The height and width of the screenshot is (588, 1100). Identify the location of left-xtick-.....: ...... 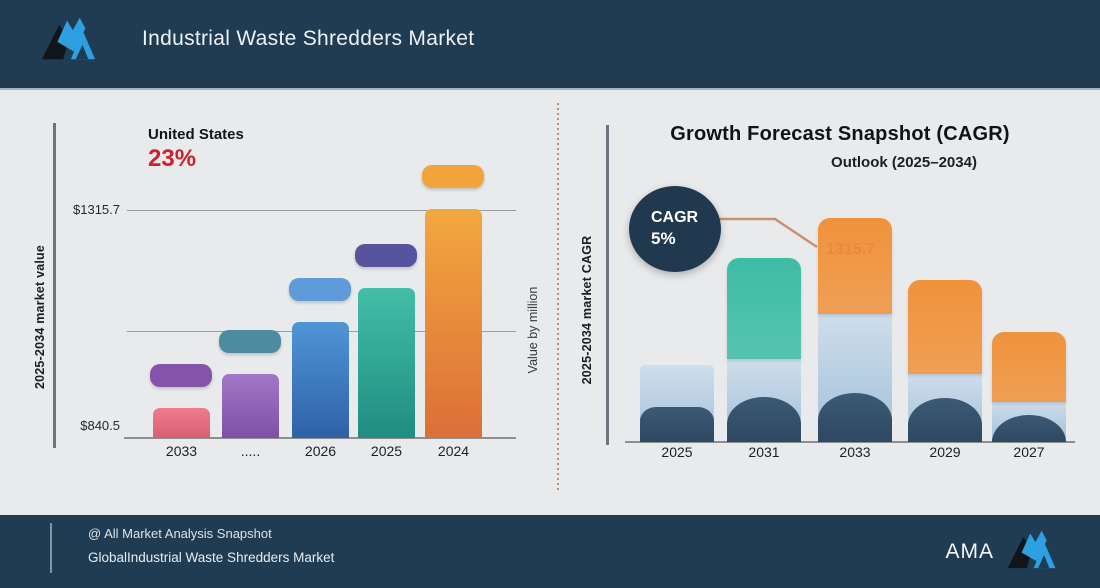
(250, 451).